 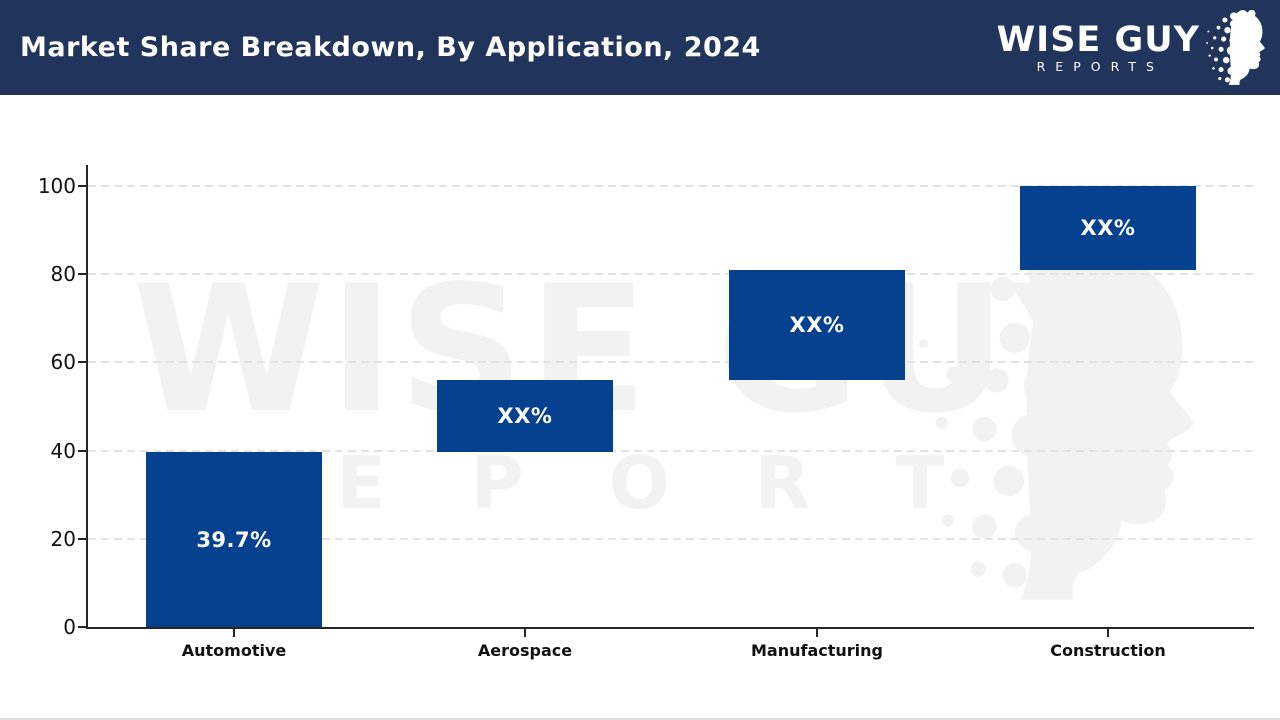 I want to click on bar-construction: XX%, so click(x=1108, y=228).